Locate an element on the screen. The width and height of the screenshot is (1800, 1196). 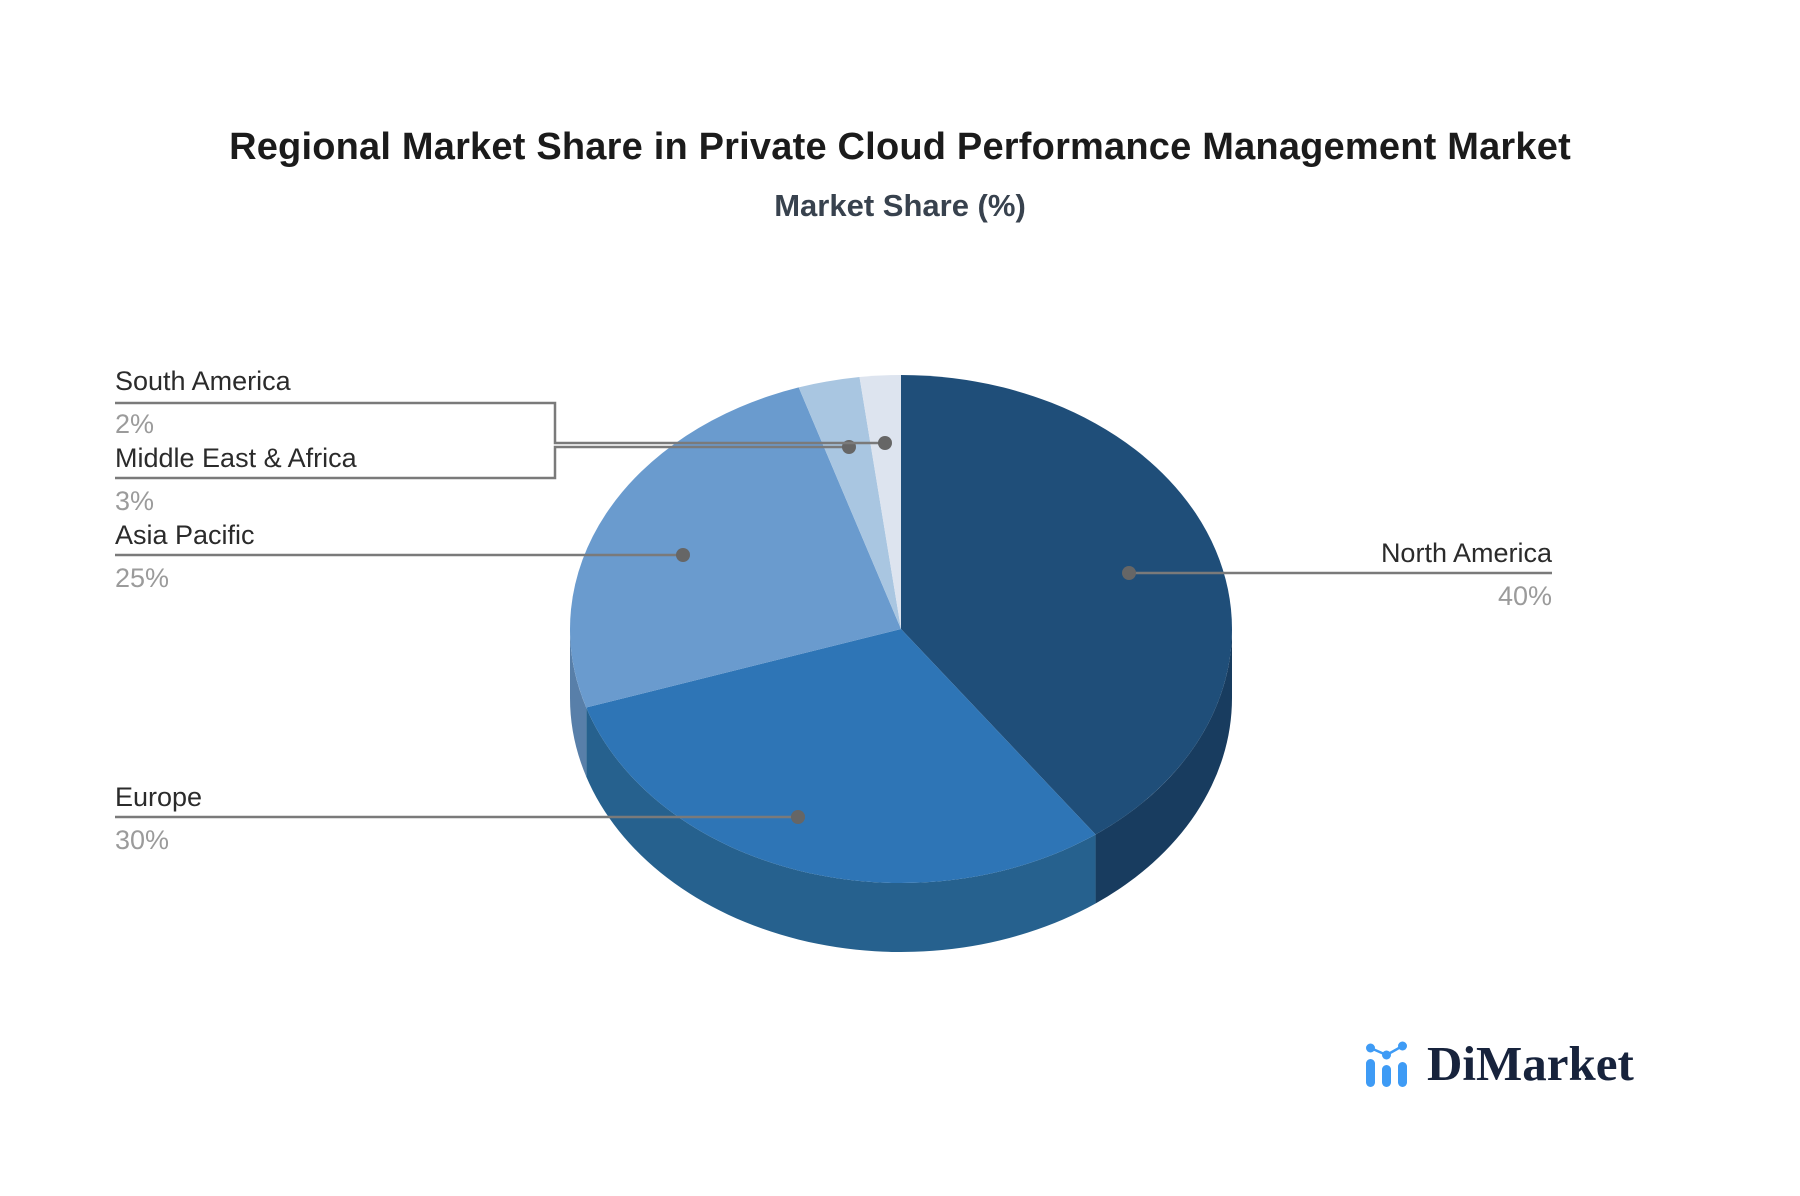
label-asia-pacific: Asia Pacific 25% is located at coordinates (185, 556).